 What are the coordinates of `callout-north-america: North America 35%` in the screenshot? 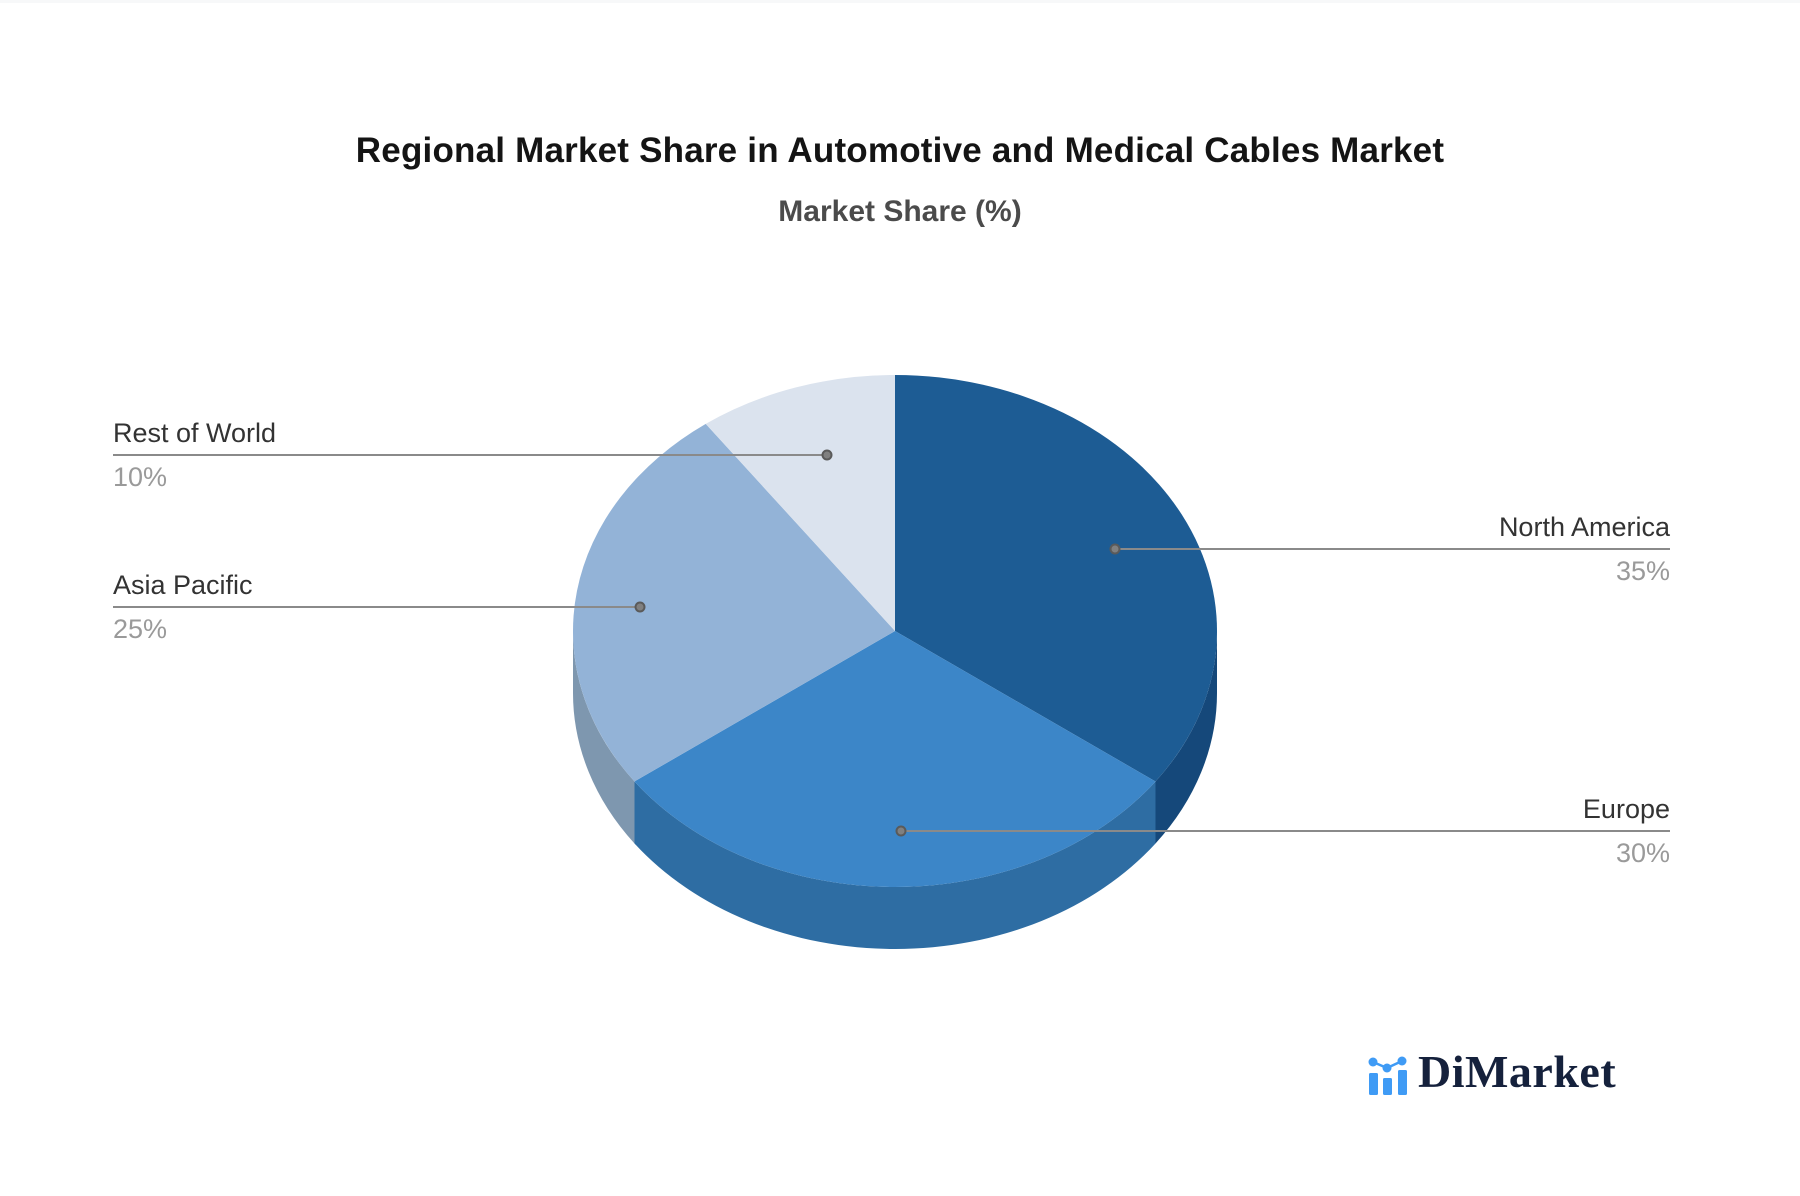 It's located at (1584, 549).